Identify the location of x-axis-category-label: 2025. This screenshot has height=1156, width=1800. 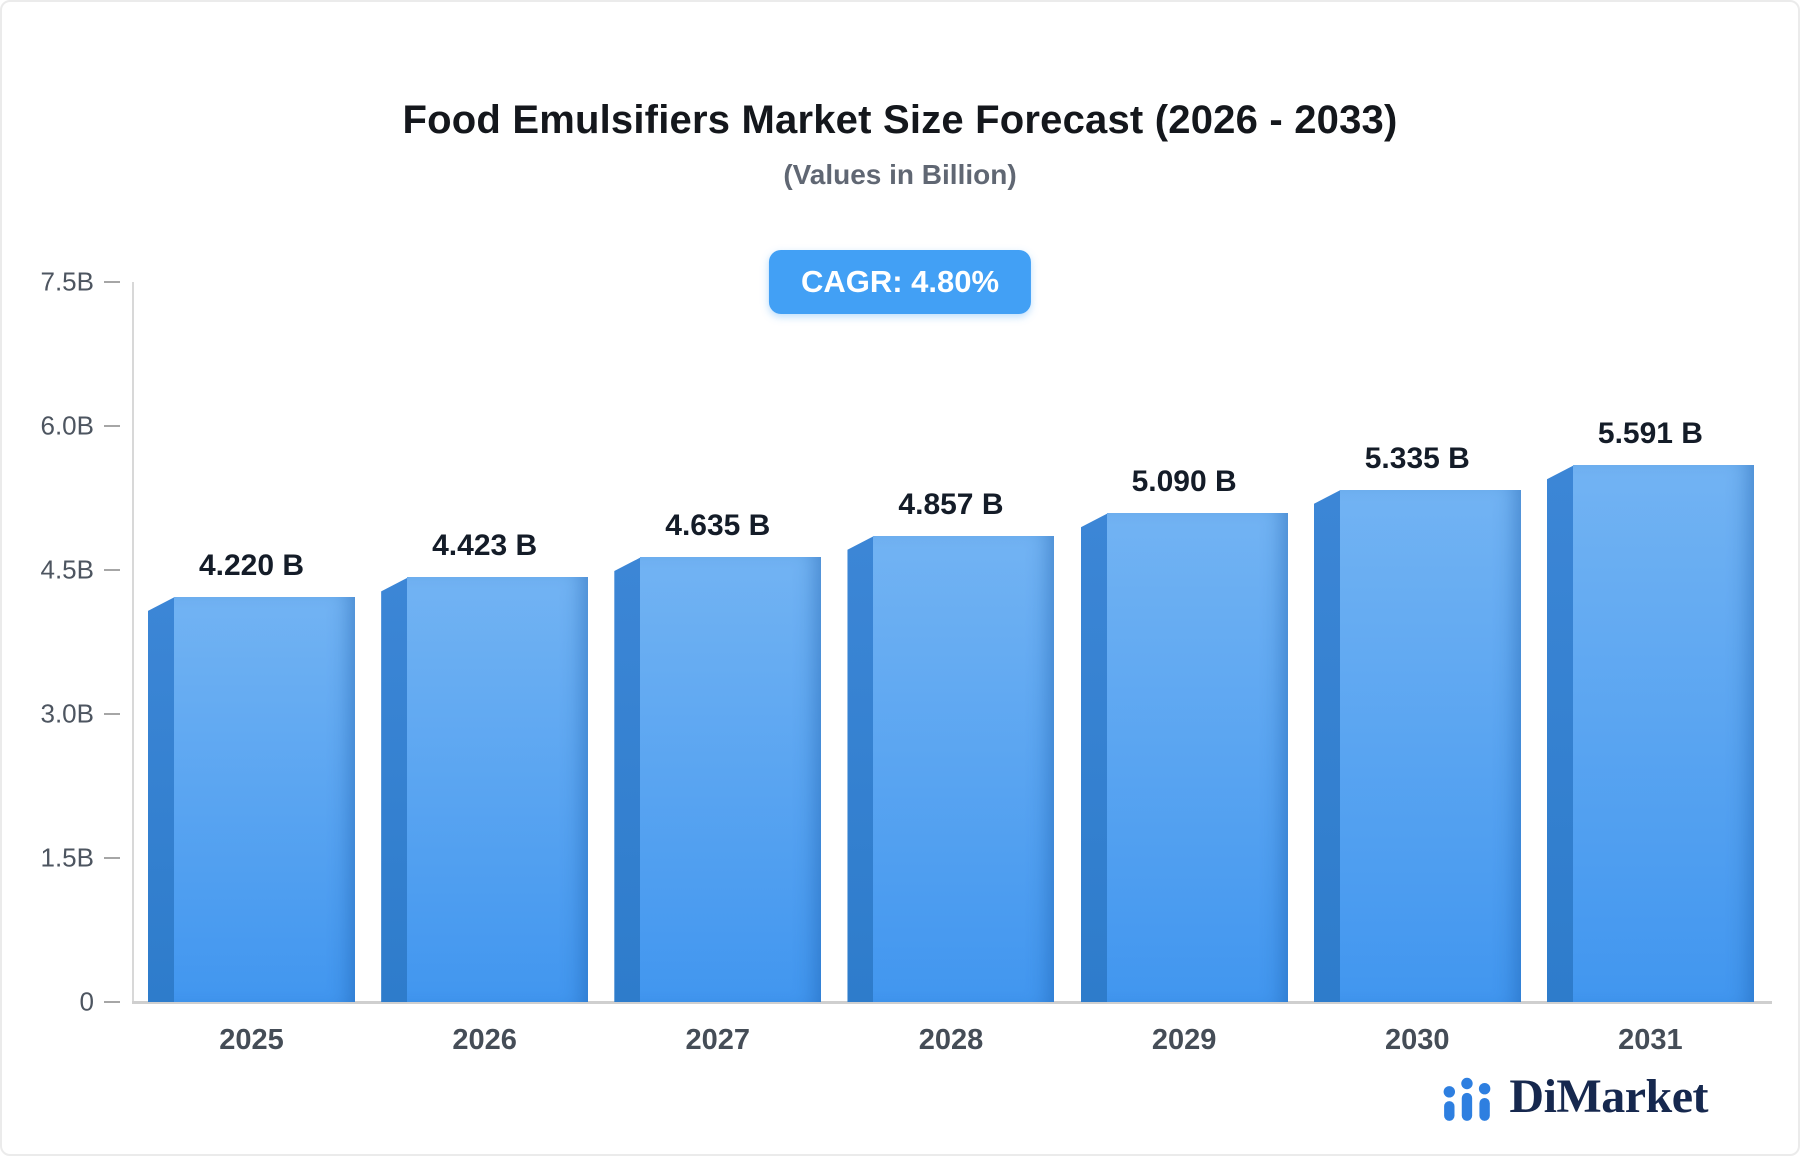
(251, 1040).